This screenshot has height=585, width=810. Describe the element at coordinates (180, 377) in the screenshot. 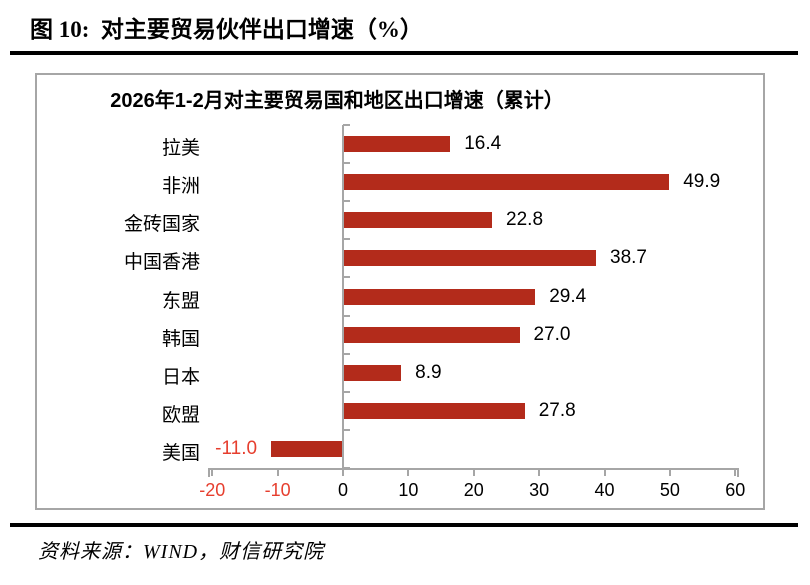

I see `category-label: 日本` at that location.